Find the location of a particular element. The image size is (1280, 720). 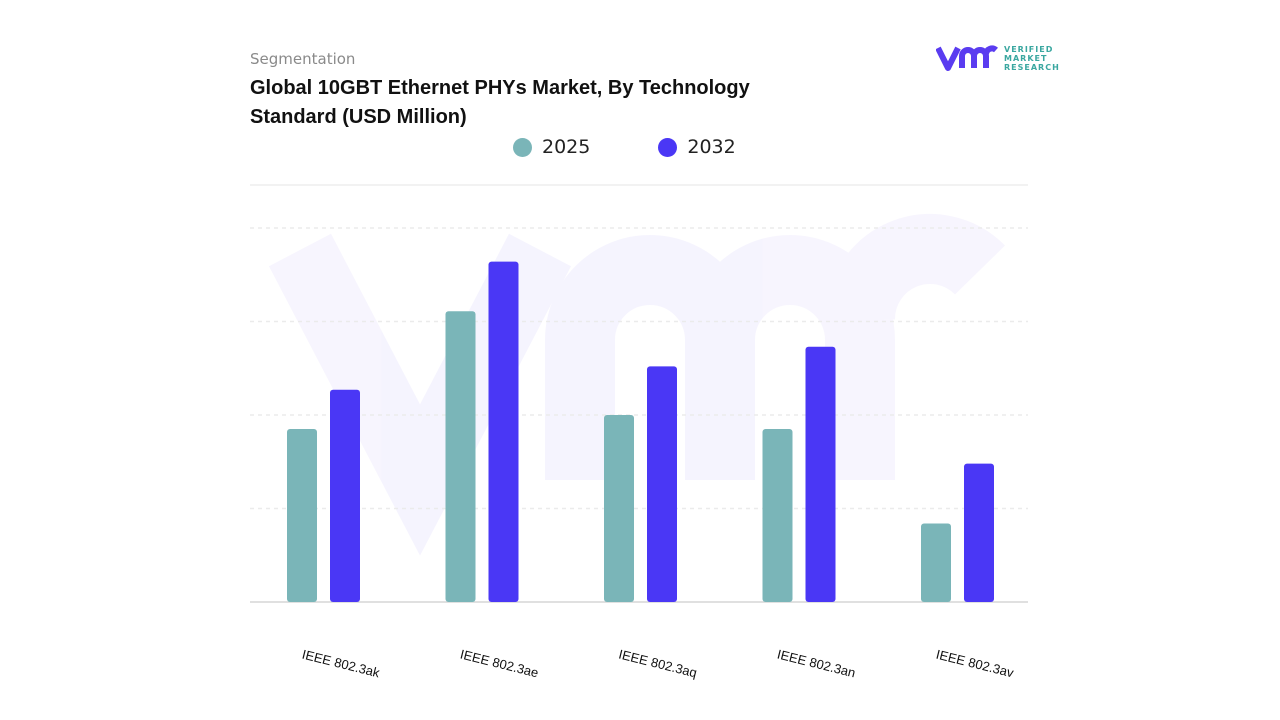

legend-swatch-2025 is located at coordinates (522, 147).